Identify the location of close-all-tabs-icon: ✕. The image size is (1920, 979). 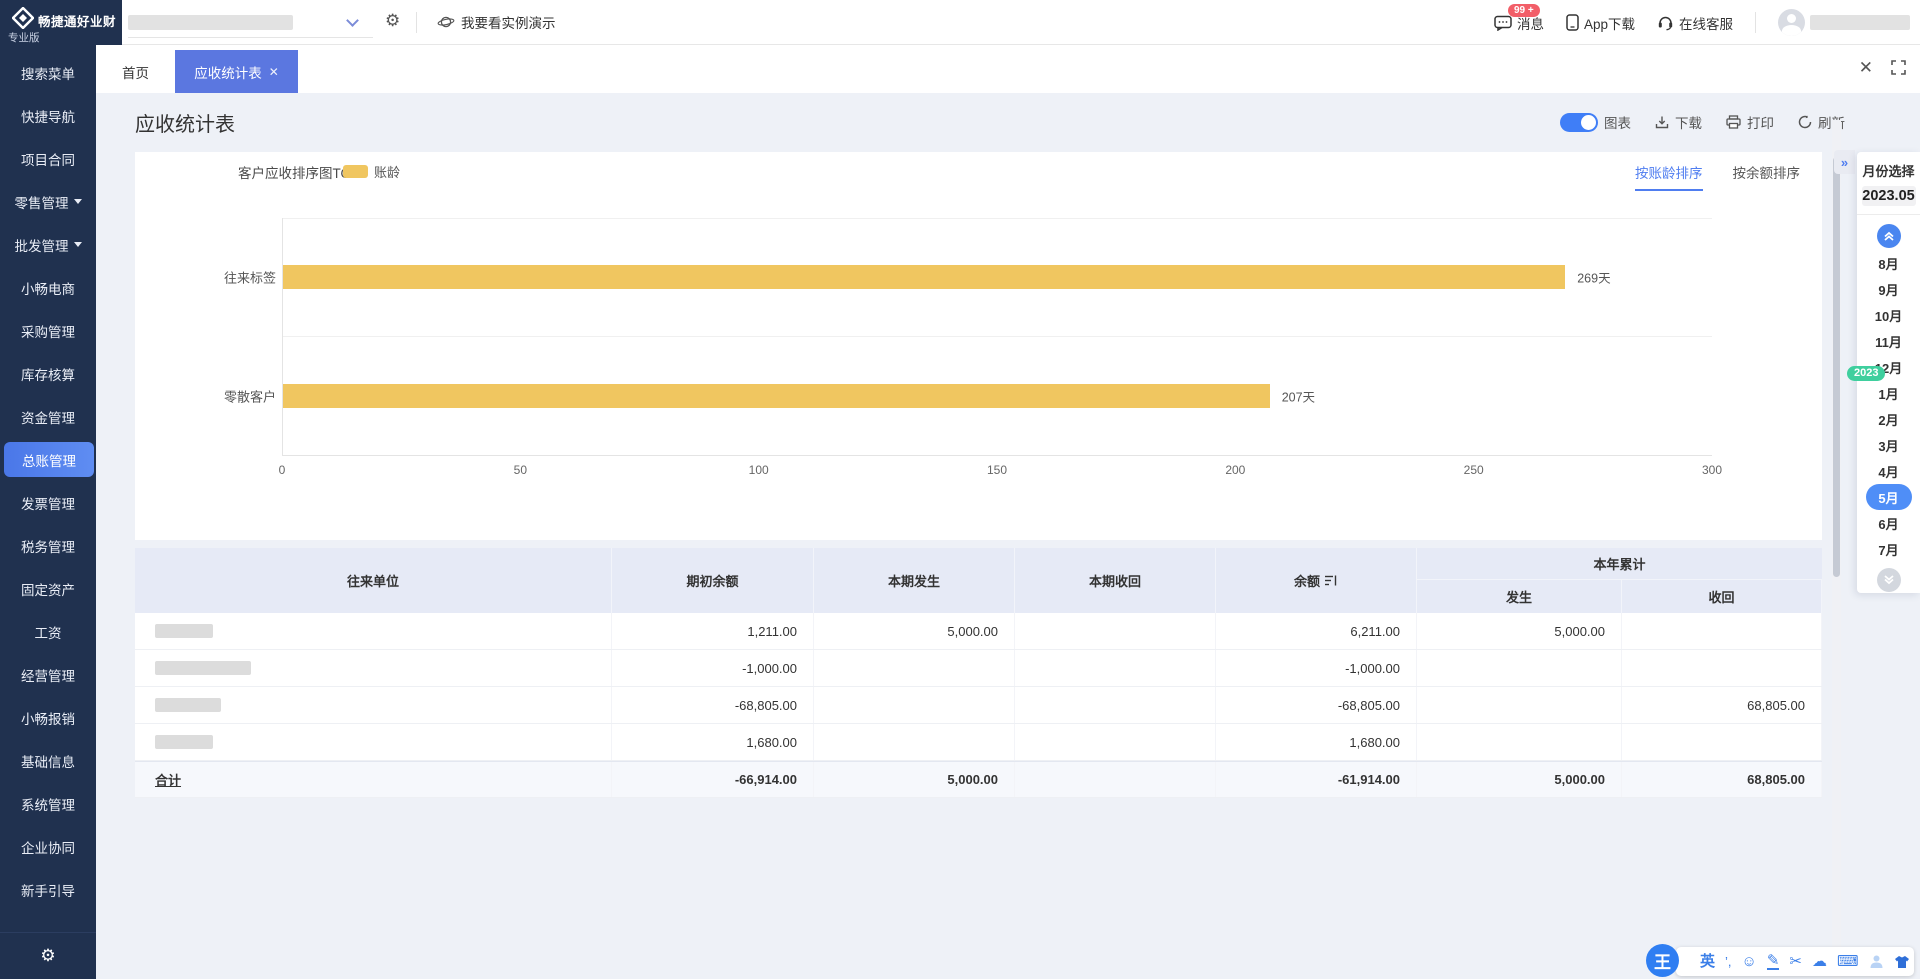
(1865, 67).